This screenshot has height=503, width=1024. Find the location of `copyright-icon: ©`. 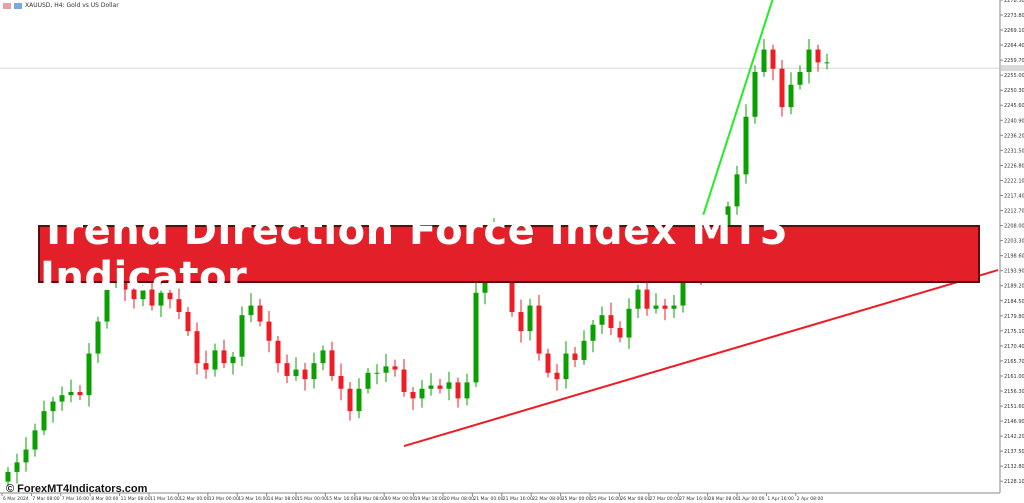

copyright-icon: © is located at coordinates (10, 489).